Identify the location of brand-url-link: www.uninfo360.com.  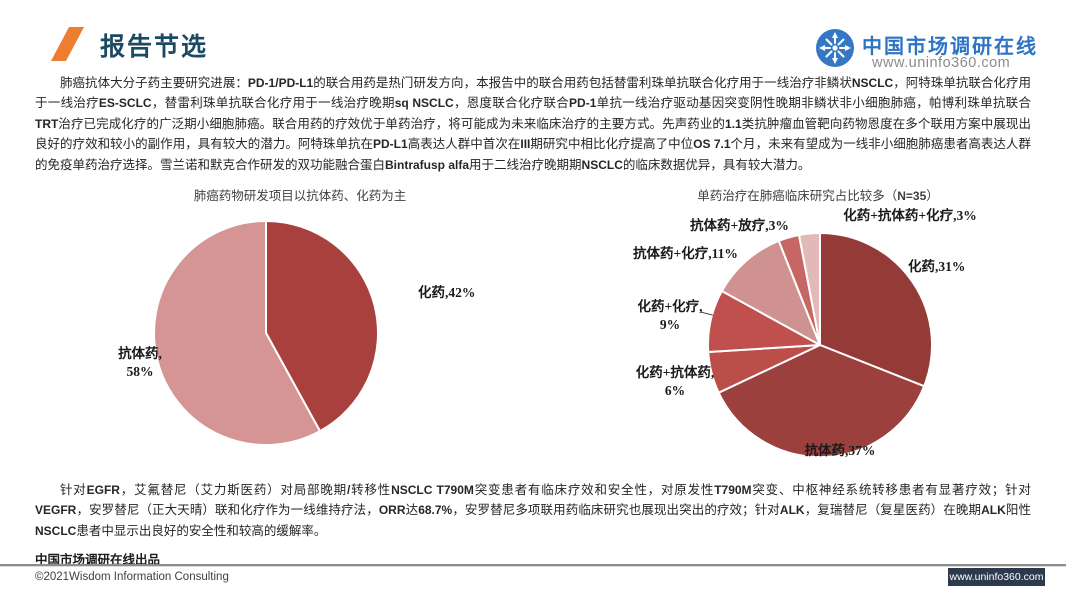
(941, 63).